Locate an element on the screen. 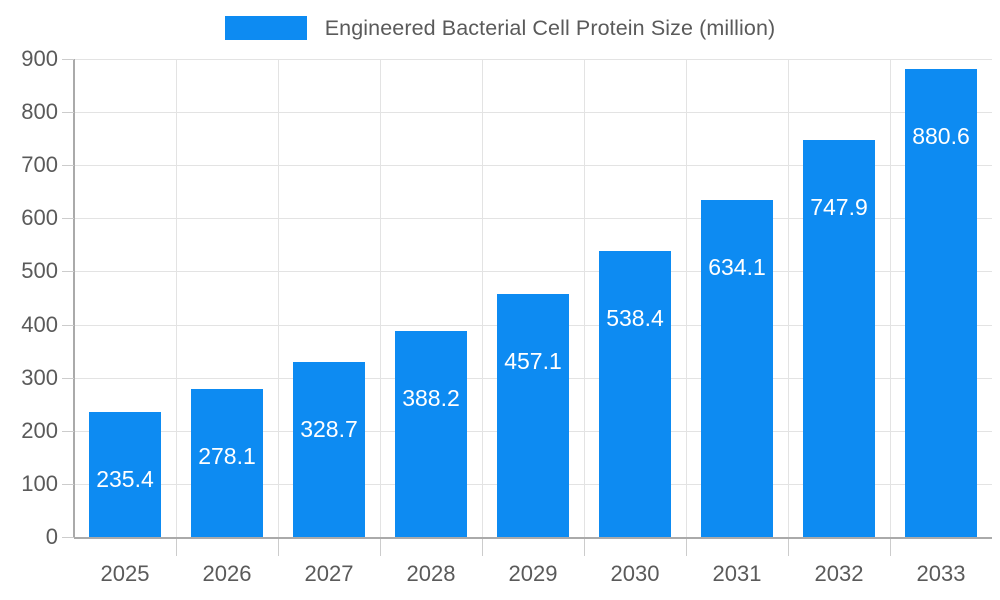  y-axis-tick-label: 200 is located at coordinates (39, 430).